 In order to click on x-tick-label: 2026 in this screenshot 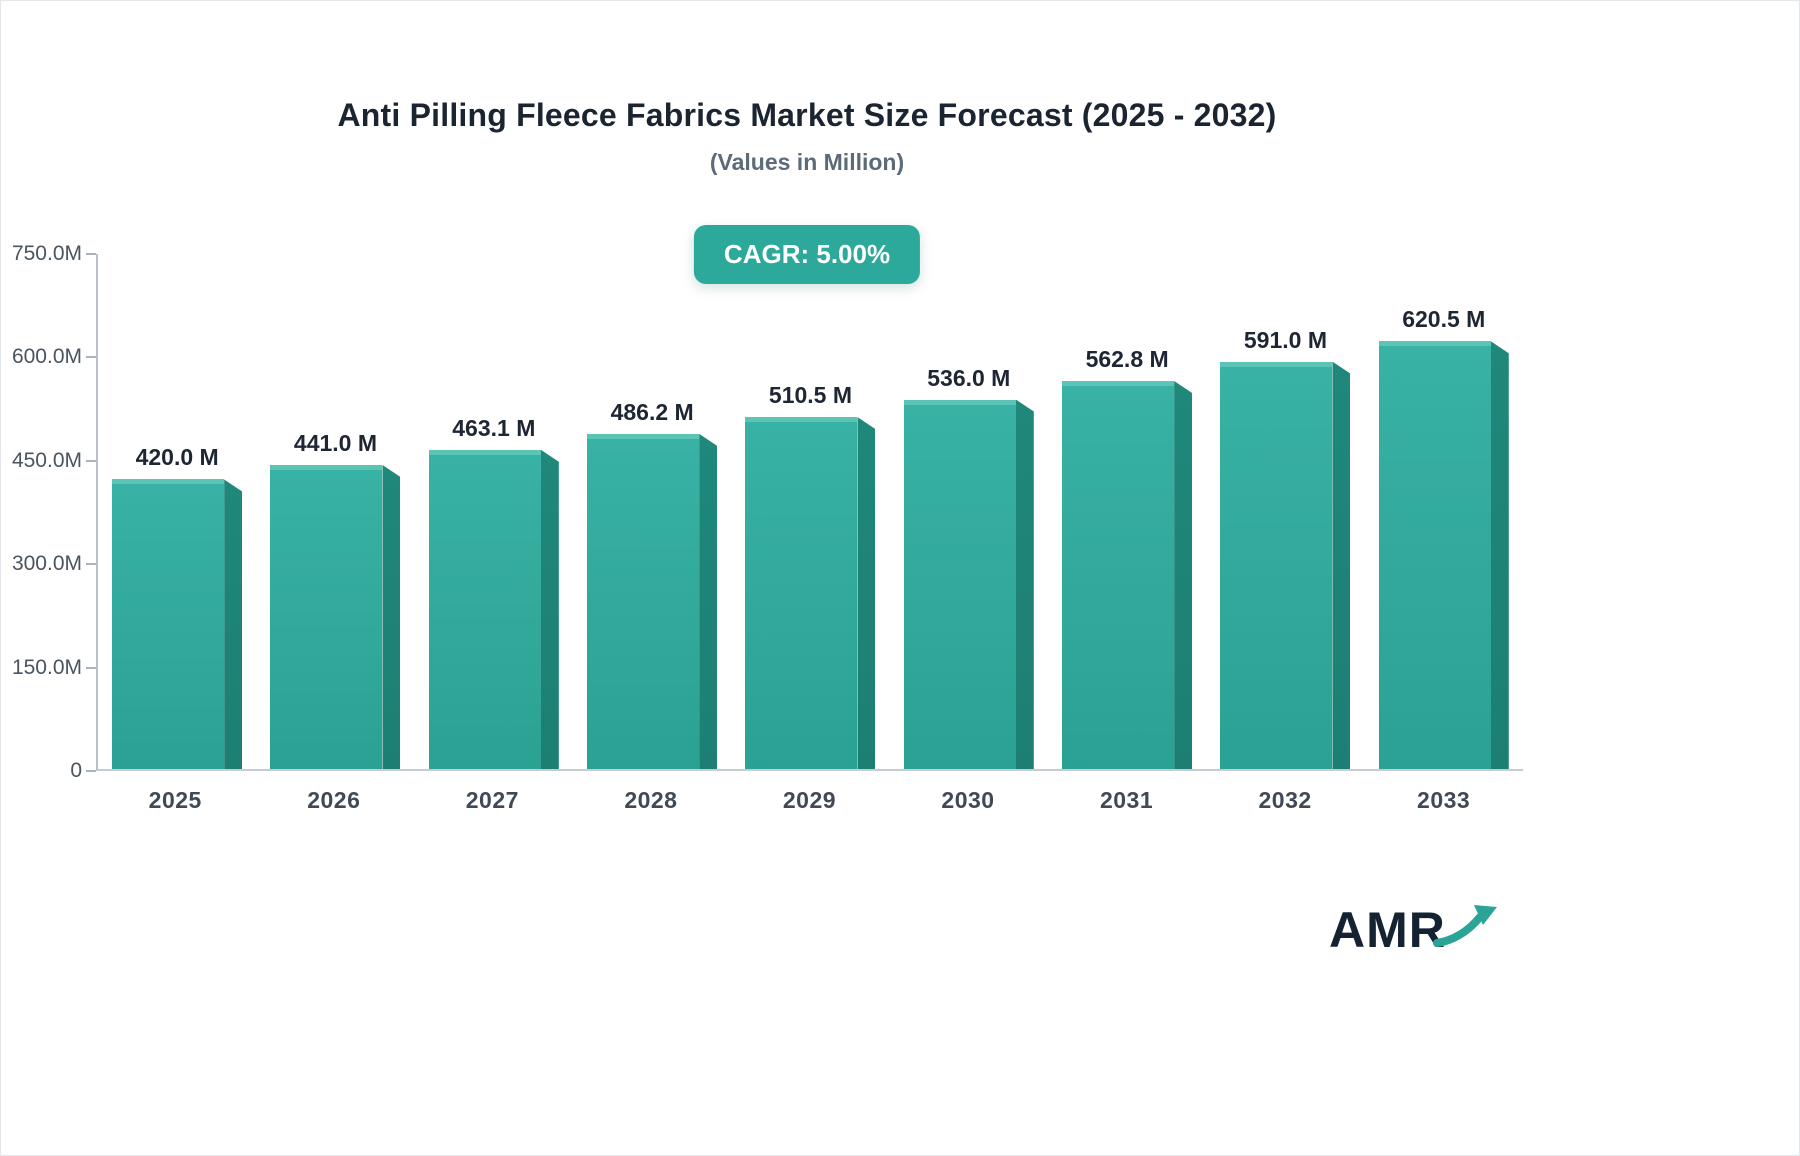, I will do `click(334, 800)`.